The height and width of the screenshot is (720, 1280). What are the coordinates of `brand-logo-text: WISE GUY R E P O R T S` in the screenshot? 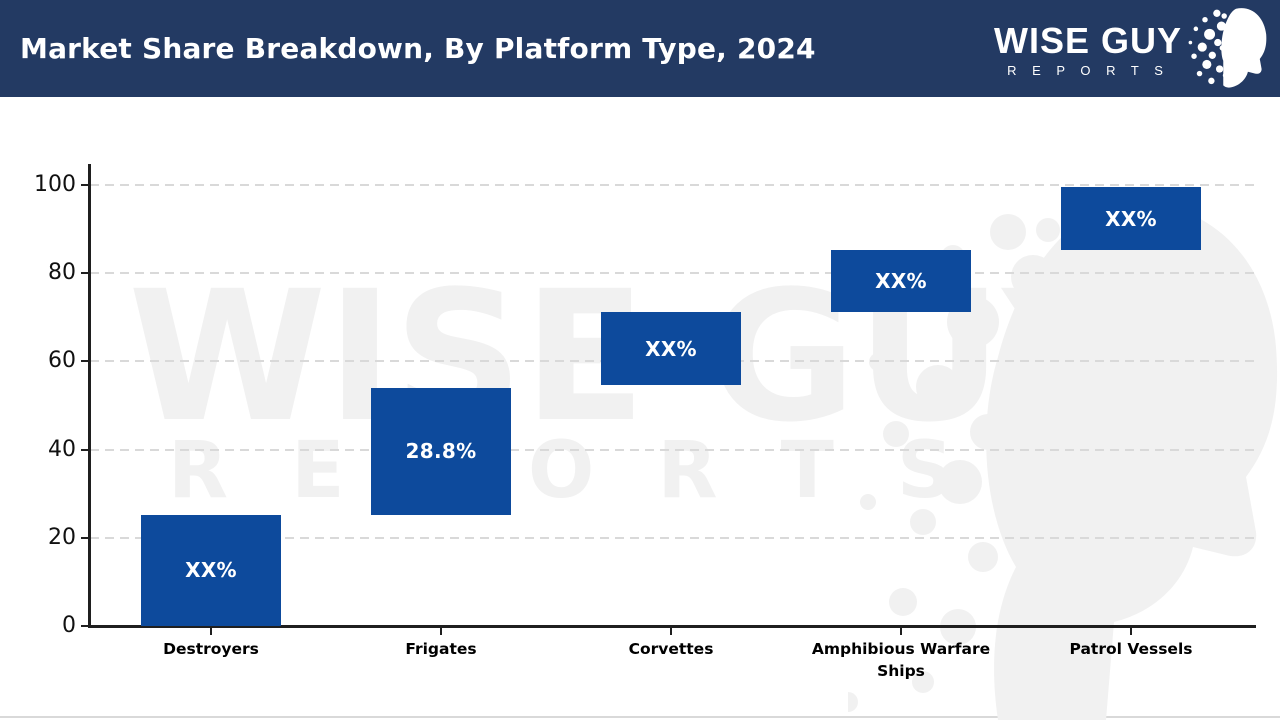 It's located at (1087, 48).